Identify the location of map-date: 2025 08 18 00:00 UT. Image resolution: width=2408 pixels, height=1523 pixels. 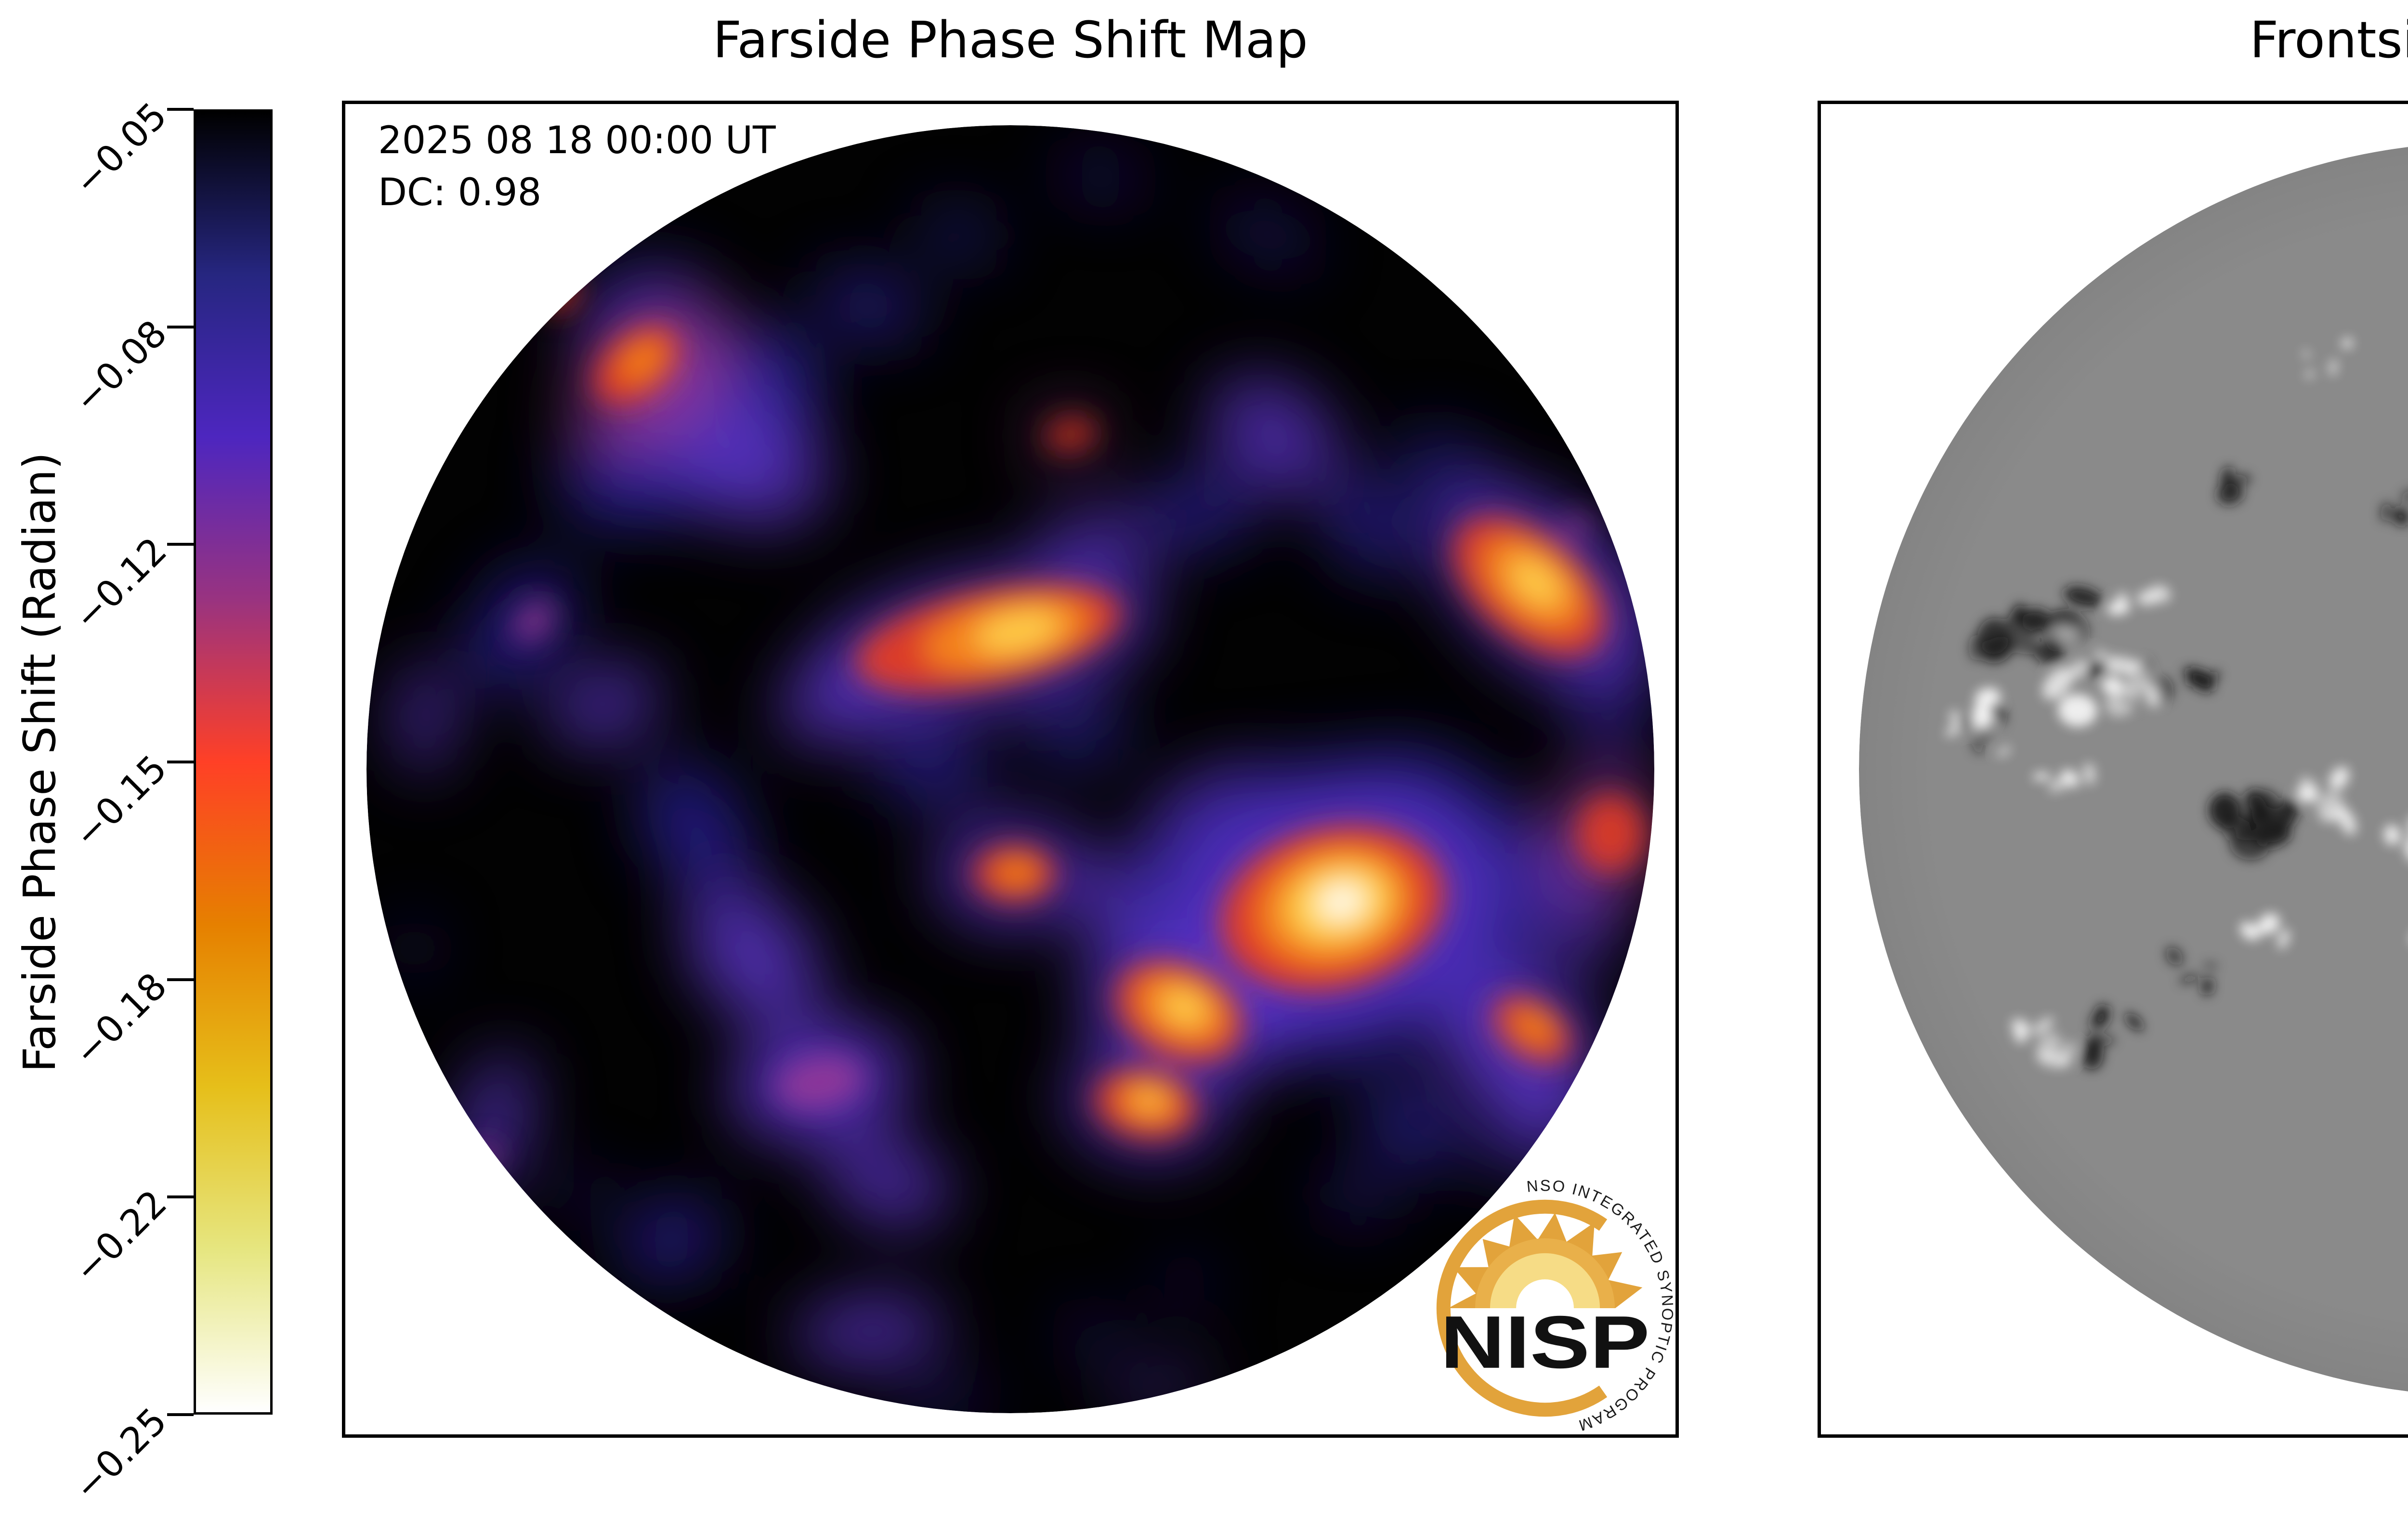
(577, 140).